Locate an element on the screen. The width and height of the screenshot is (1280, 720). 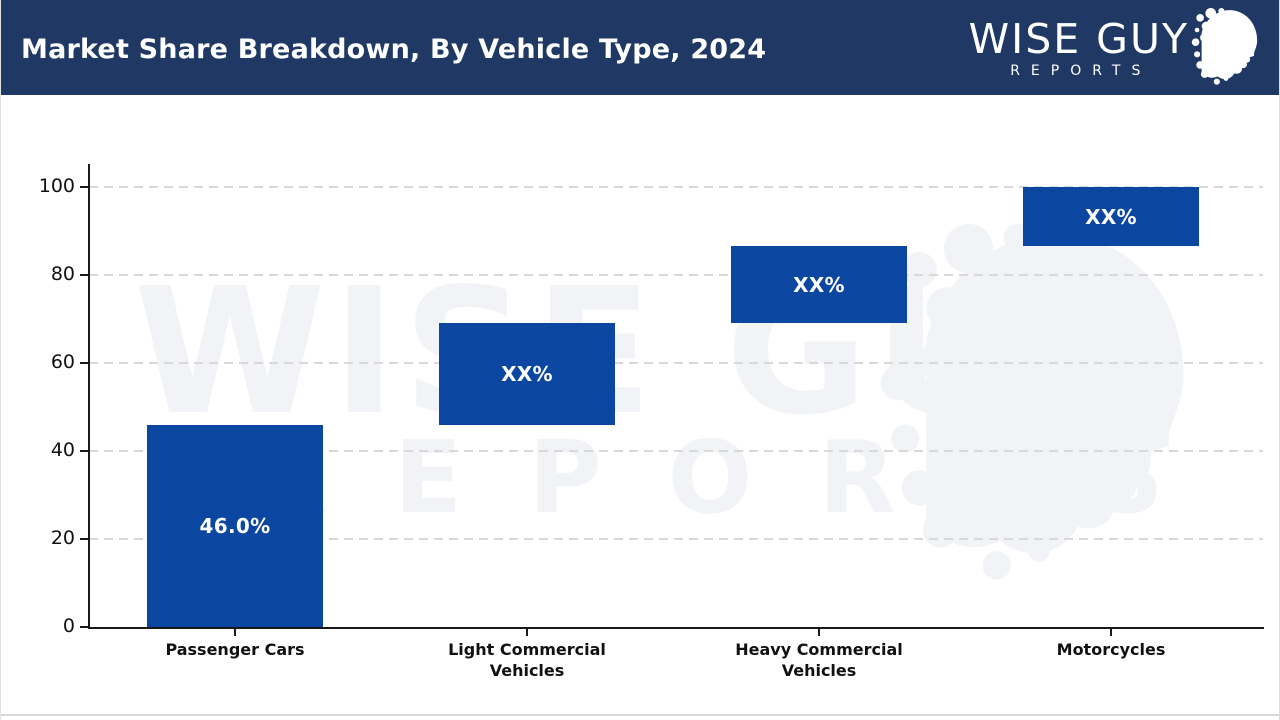
x-tick-motorcycles is located at coordinates (1111, 632).